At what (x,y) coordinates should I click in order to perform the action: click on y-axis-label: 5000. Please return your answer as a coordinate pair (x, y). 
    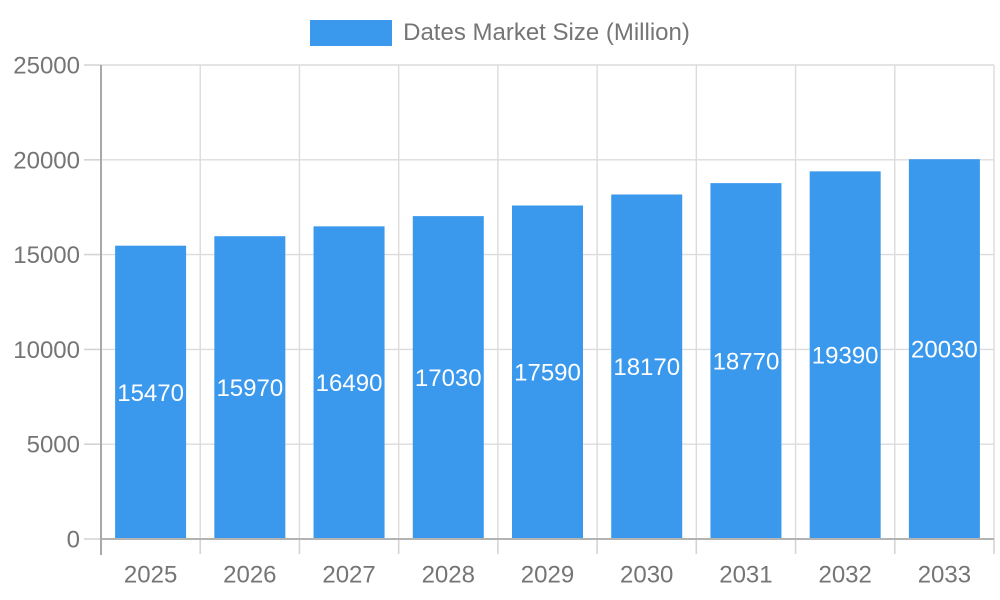
    Looking at the image, I should click on (53, 445).